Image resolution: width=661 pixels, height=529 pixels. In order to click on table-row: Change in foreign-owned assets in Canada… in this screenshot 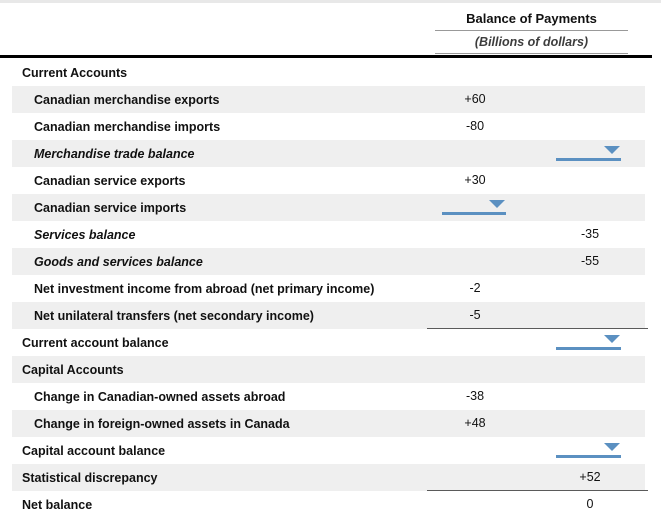, I will do `click(328, 423)`.